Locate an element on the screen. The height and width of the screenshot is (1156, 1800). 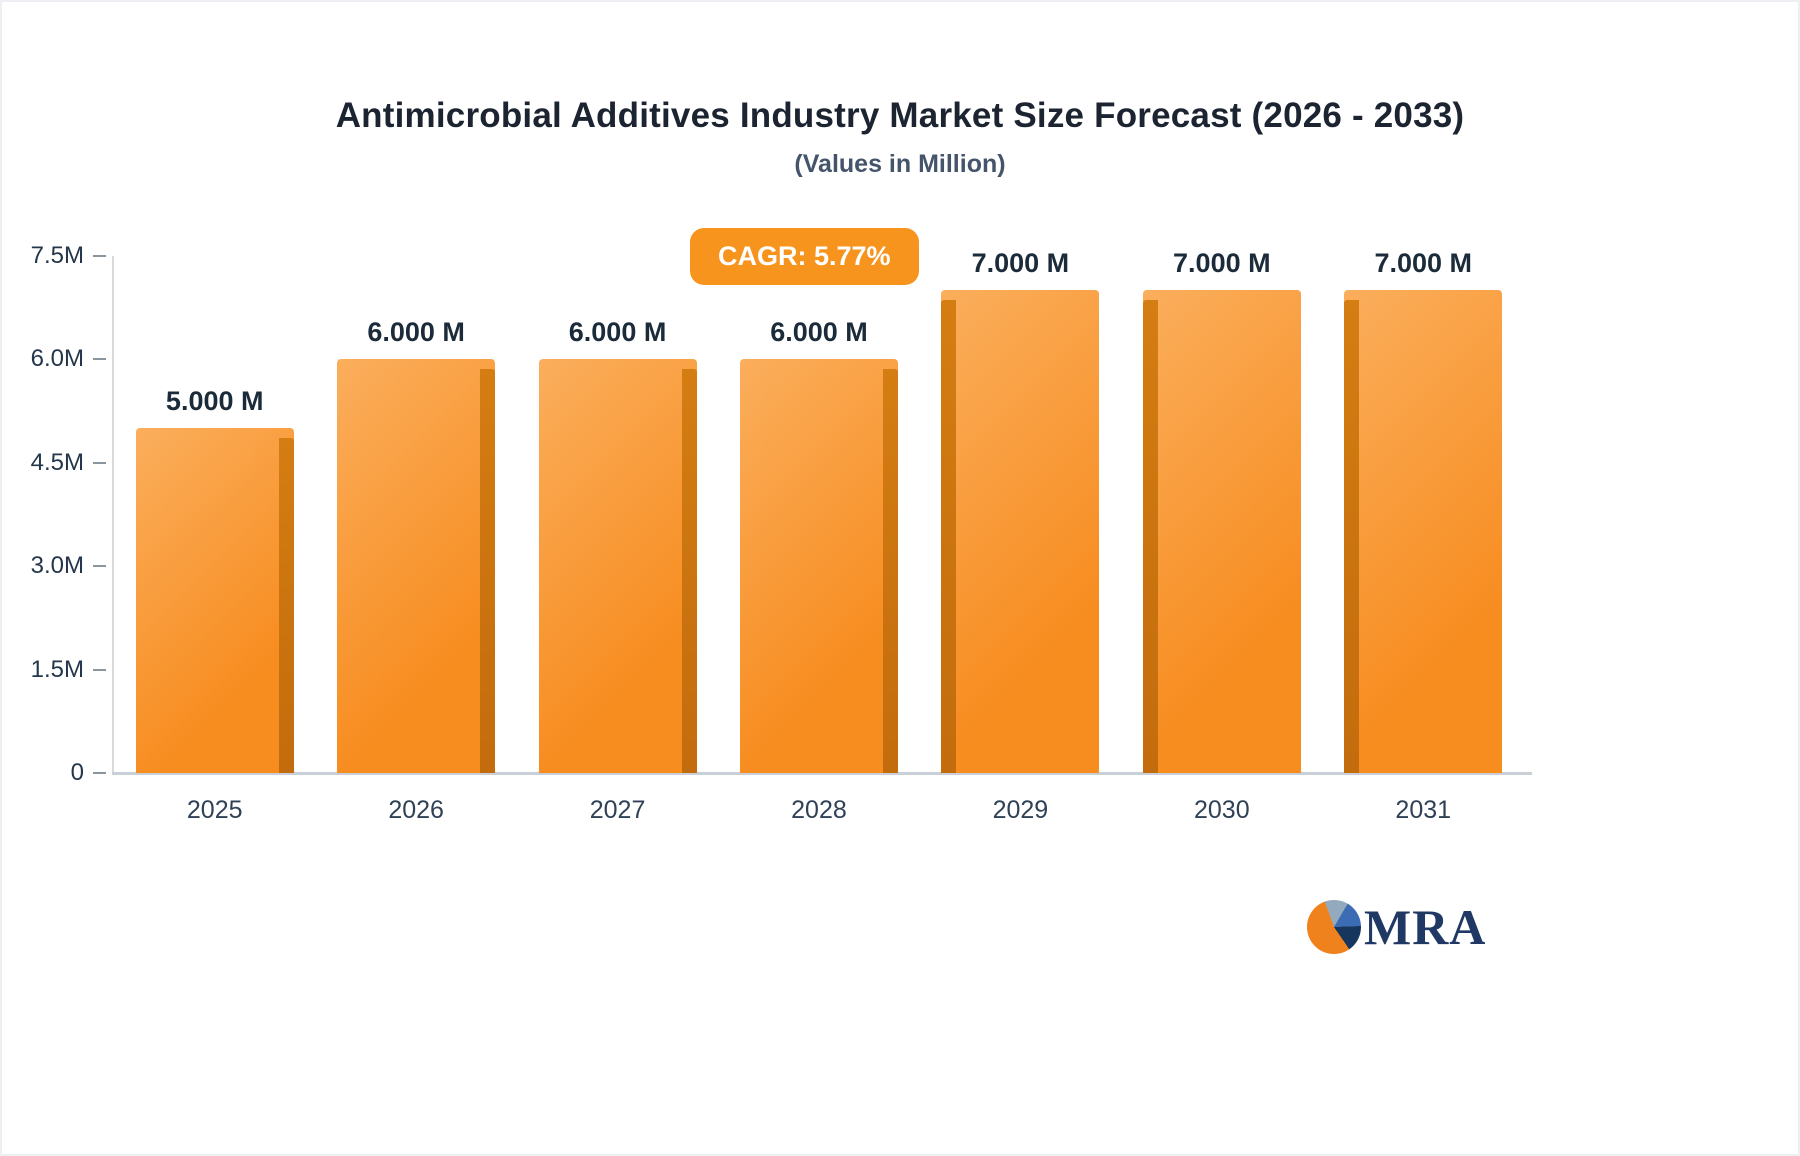
mra-logo-text: MRA is located at coordinates (1425, 927).